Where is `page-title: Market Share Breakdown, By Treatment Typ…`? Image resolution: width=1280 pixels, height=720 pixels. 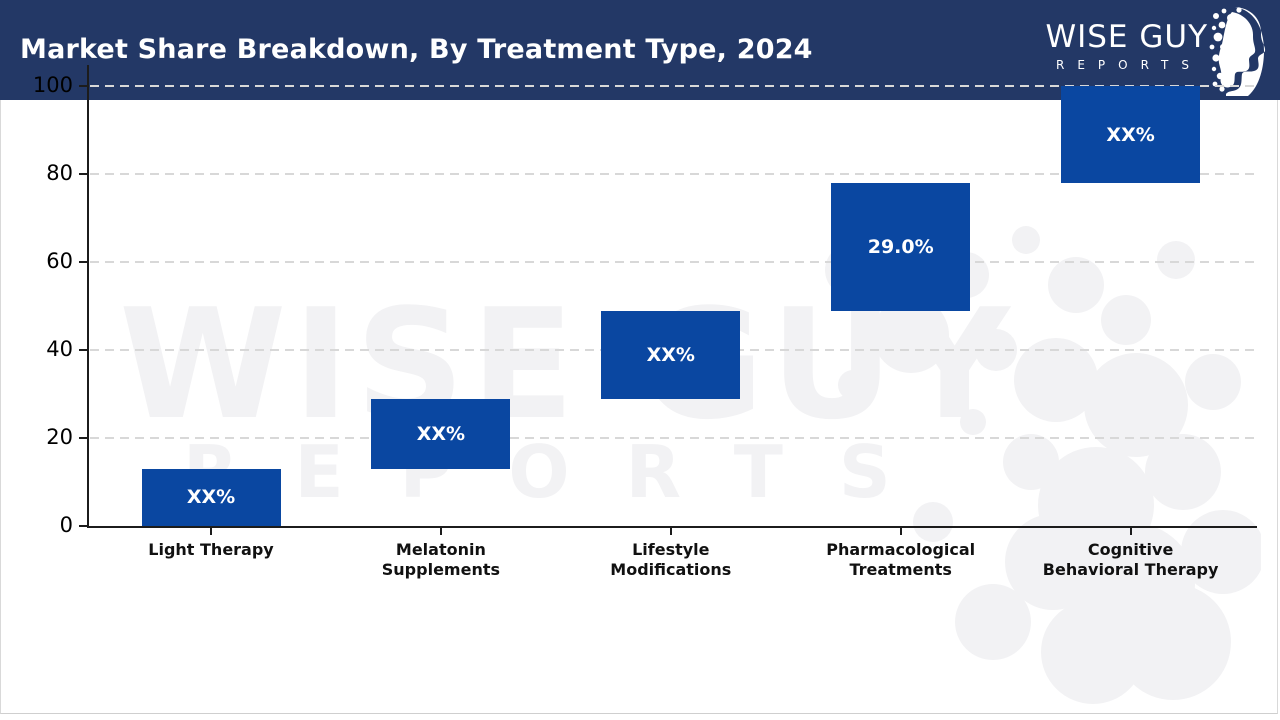 page-title: Market Share Breakdown, By Treatment Typ… is located at coordinates (416, 49).